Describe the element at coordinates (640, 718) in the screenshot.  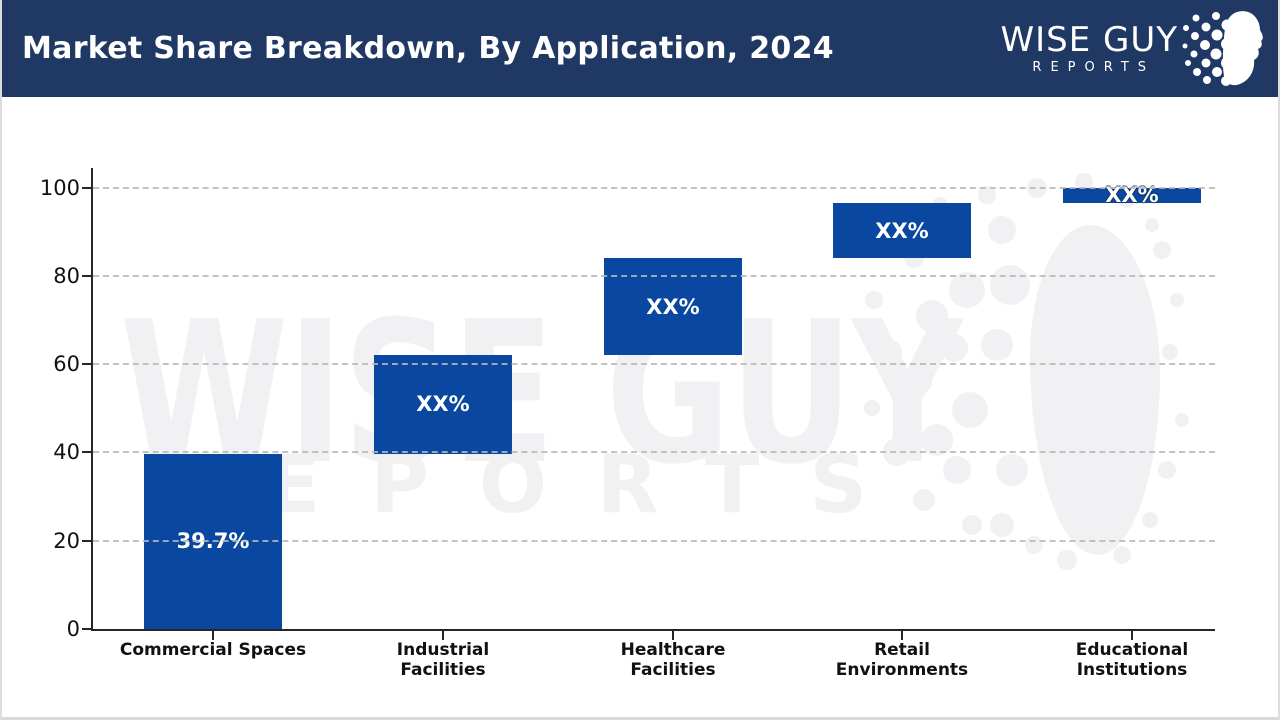
I see `footer-divider-line` at that location.